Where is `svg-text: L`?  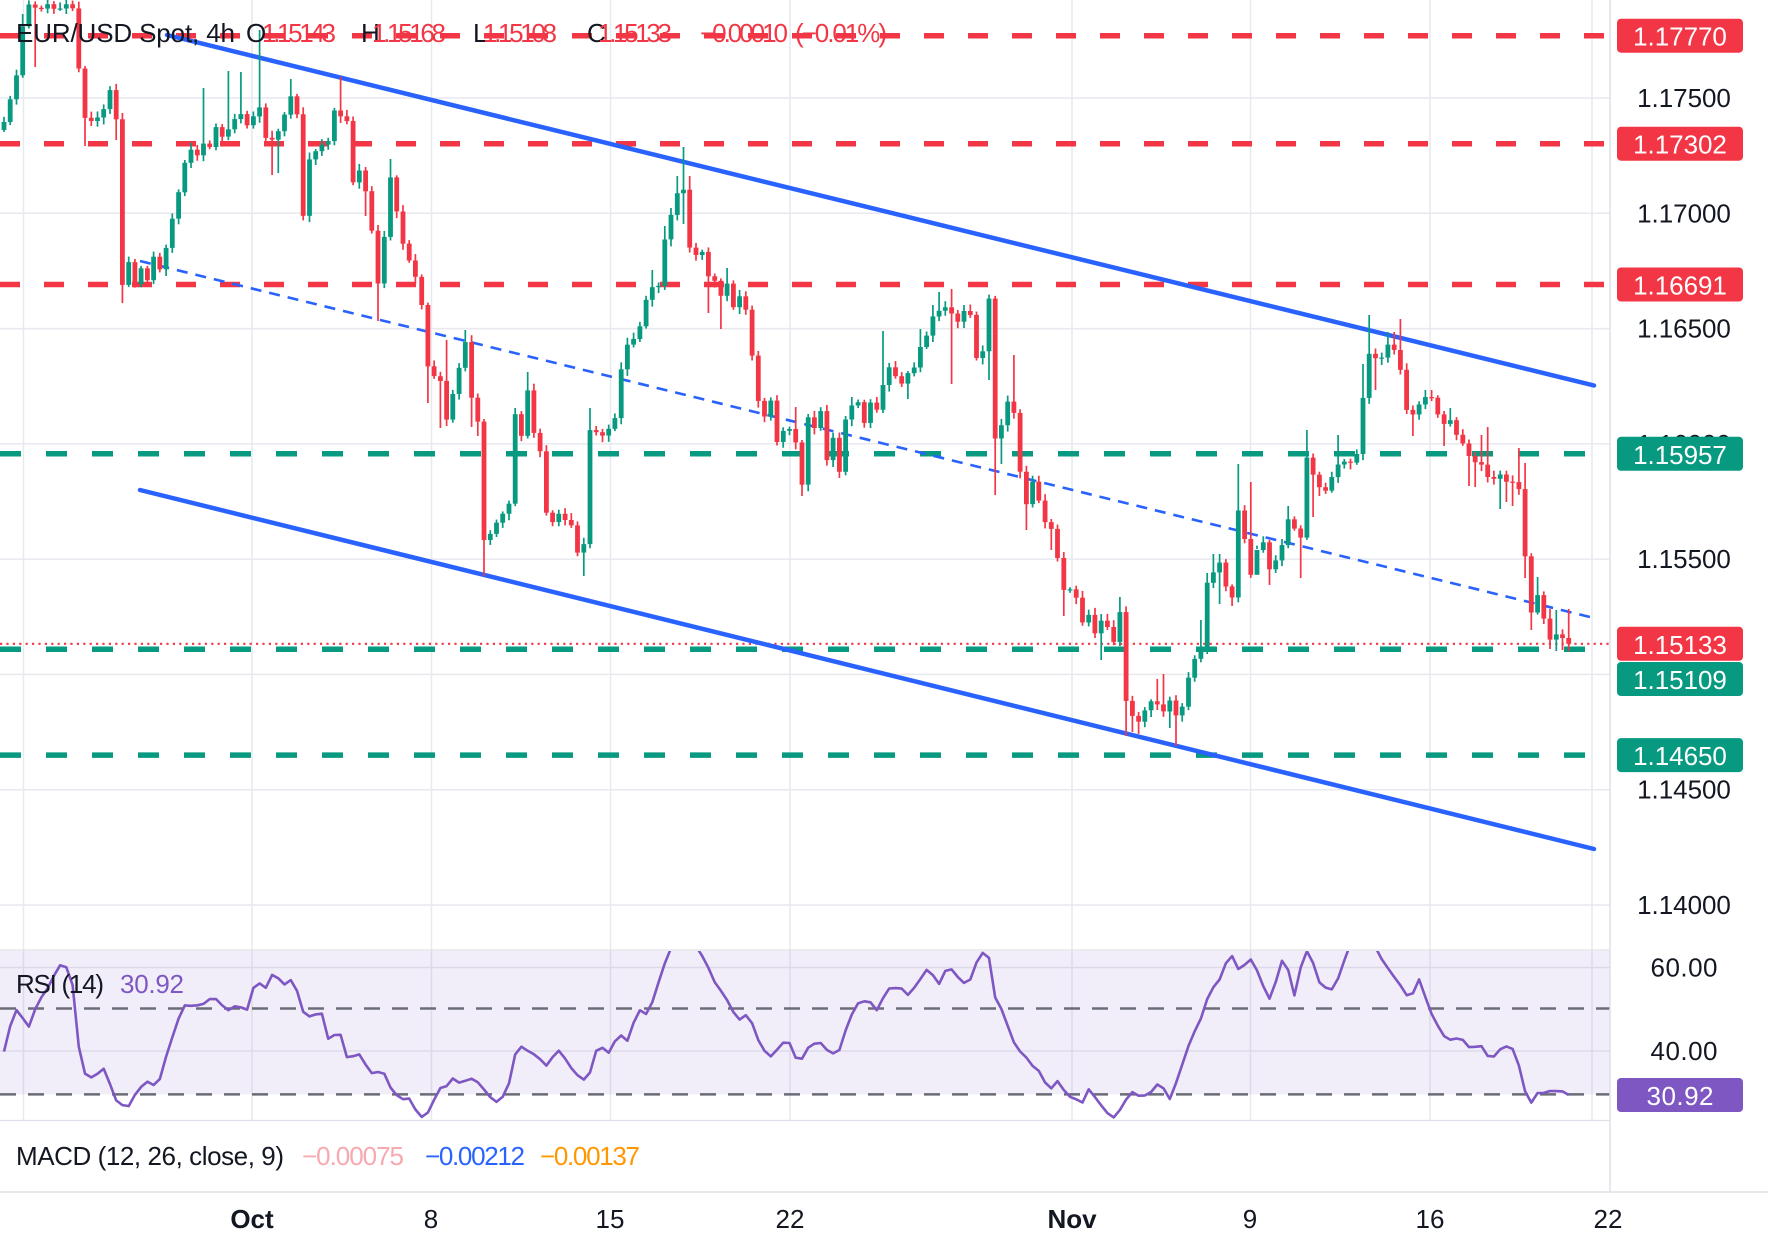 svg-text: L is located at coordinates (480, 33).